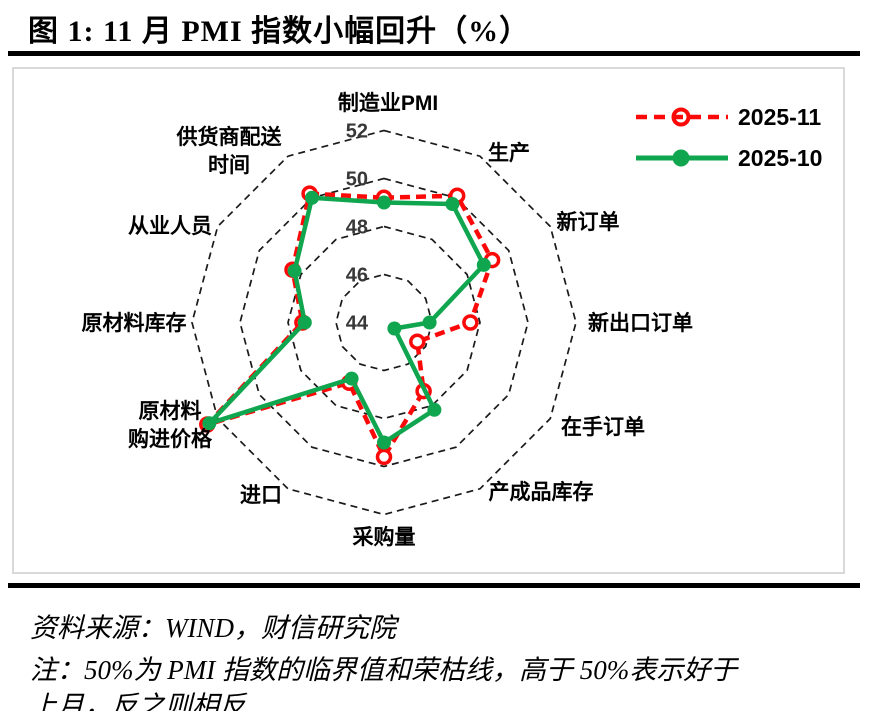 The image size is (873, 711). What do you see at coordinates (779, 117) in the screenshot?
I see `legend-label-2025-11: 2025-11` at bounding box center [779, 117].